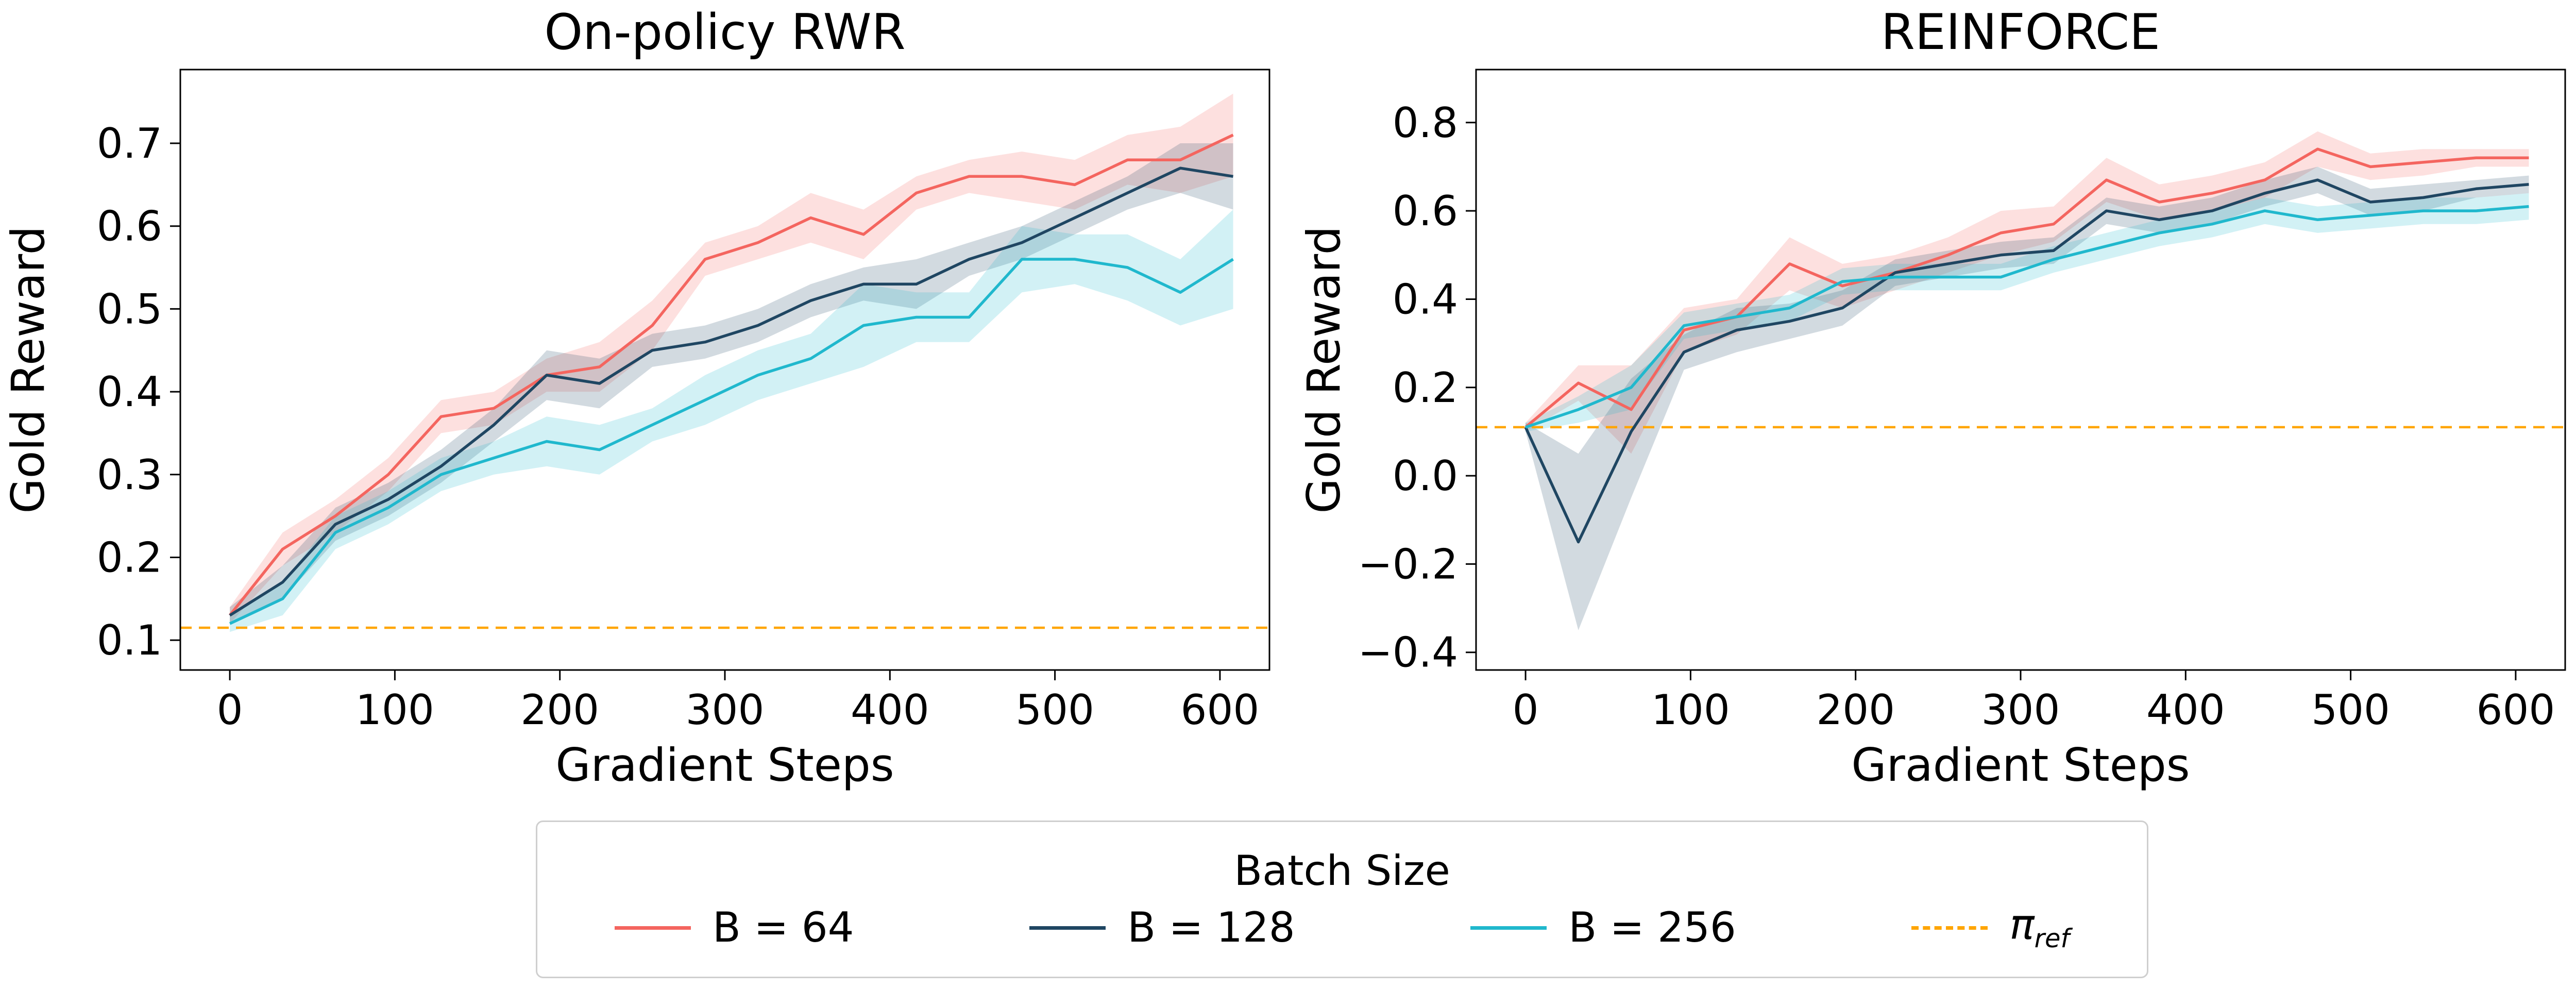  Describe the element at coordinates (1408, 564) in the screenshot. I see `y-tick-label: −0.2` at that location.